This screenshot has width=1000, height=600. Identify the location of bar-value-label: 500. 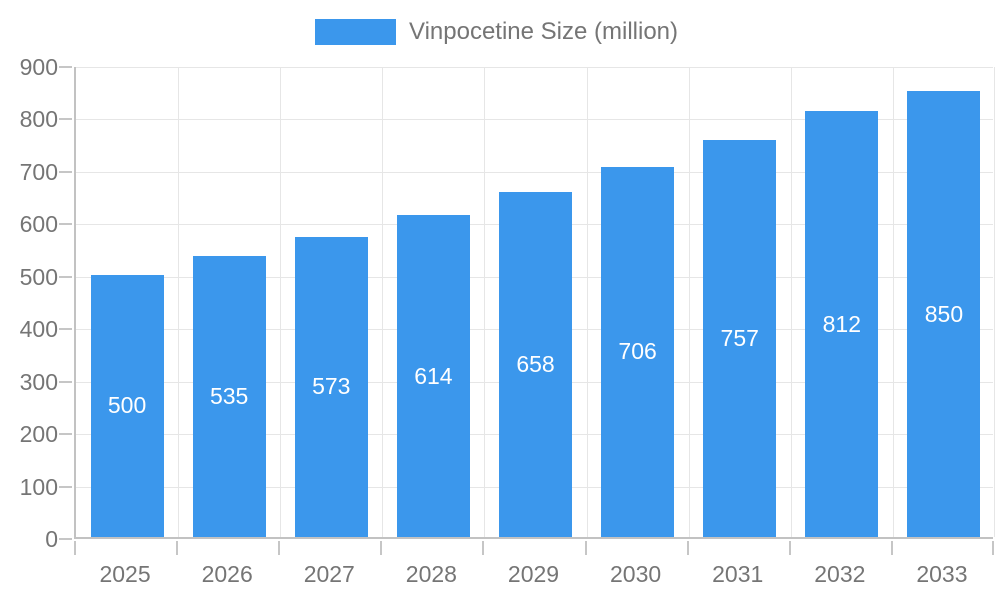
(127, 405).